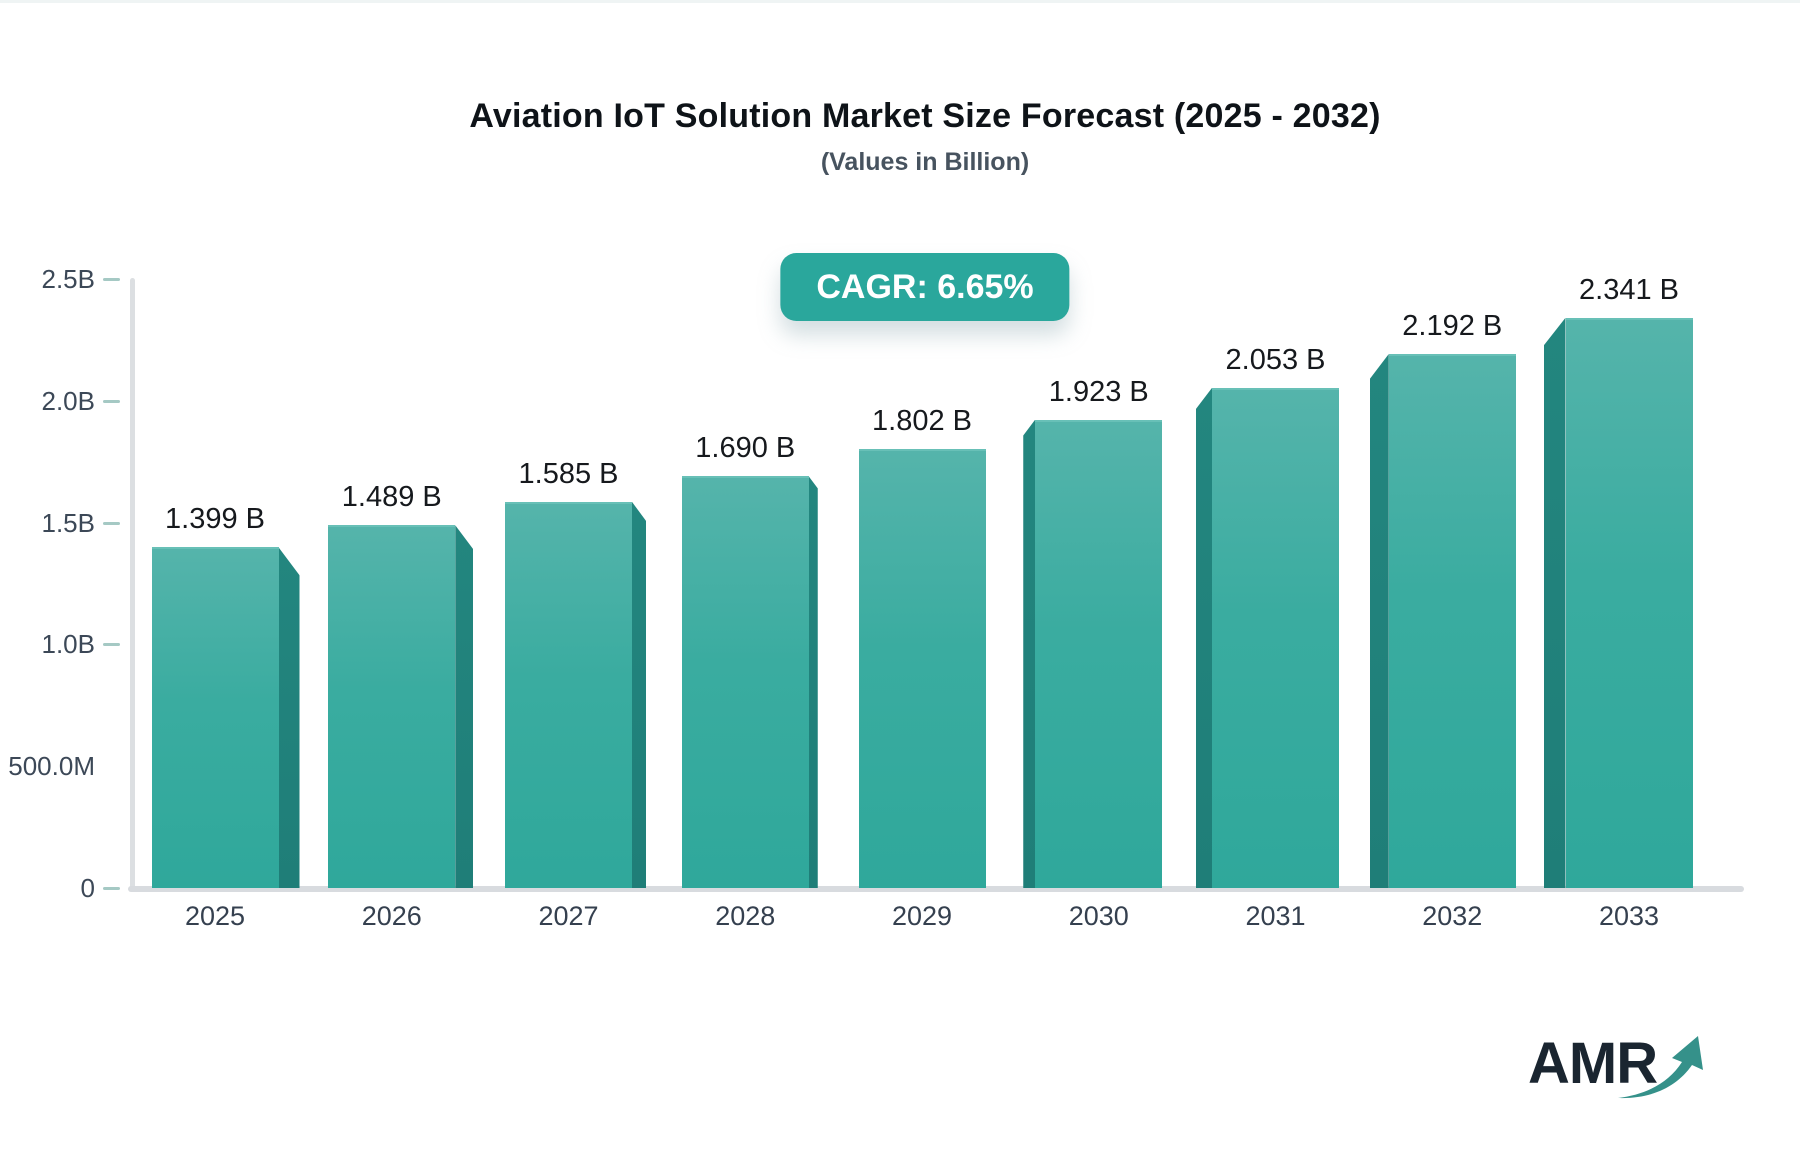  What do you see at coordinates (1099, 653) in the screenshot?
I see `bar-2030` at bounding box center [1099, 653].